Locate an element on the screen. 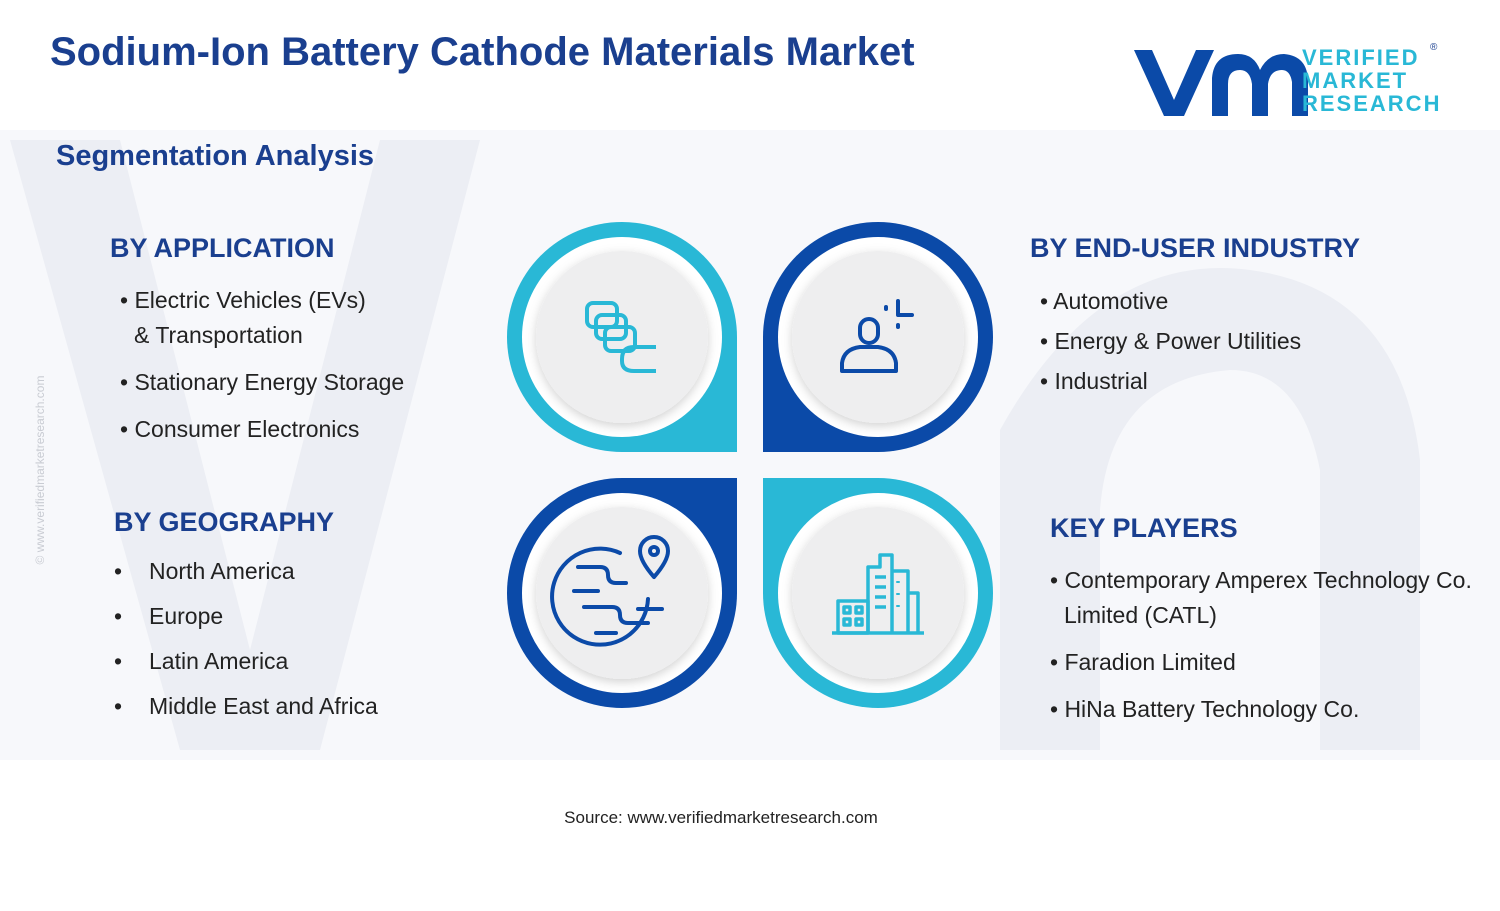  list-item: • Energy & Power Utilities is located at coordinates (1171, 341).